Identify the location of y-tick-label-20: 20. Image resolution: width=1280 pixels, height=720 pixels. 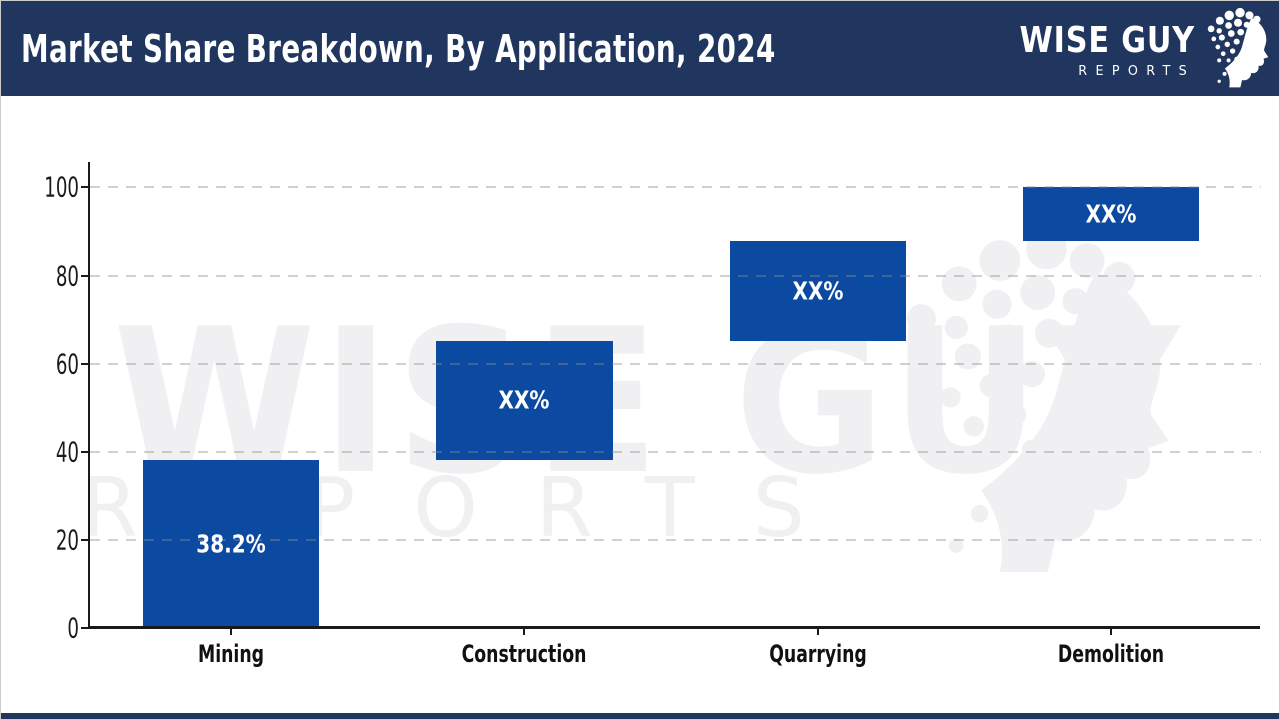
(67, 540).